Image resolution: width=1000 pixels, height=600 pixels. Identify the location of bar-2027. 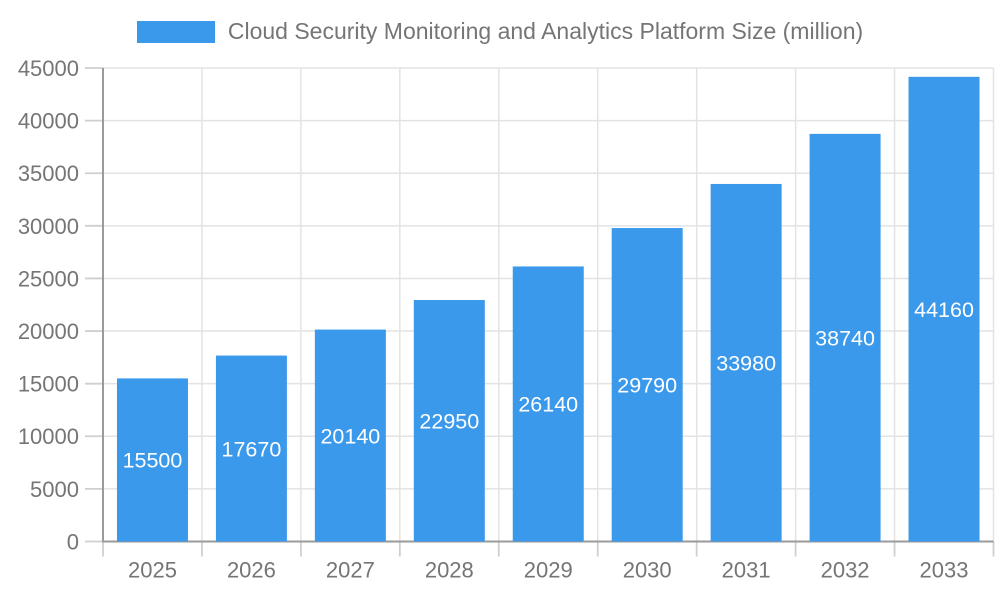
(350, 435).